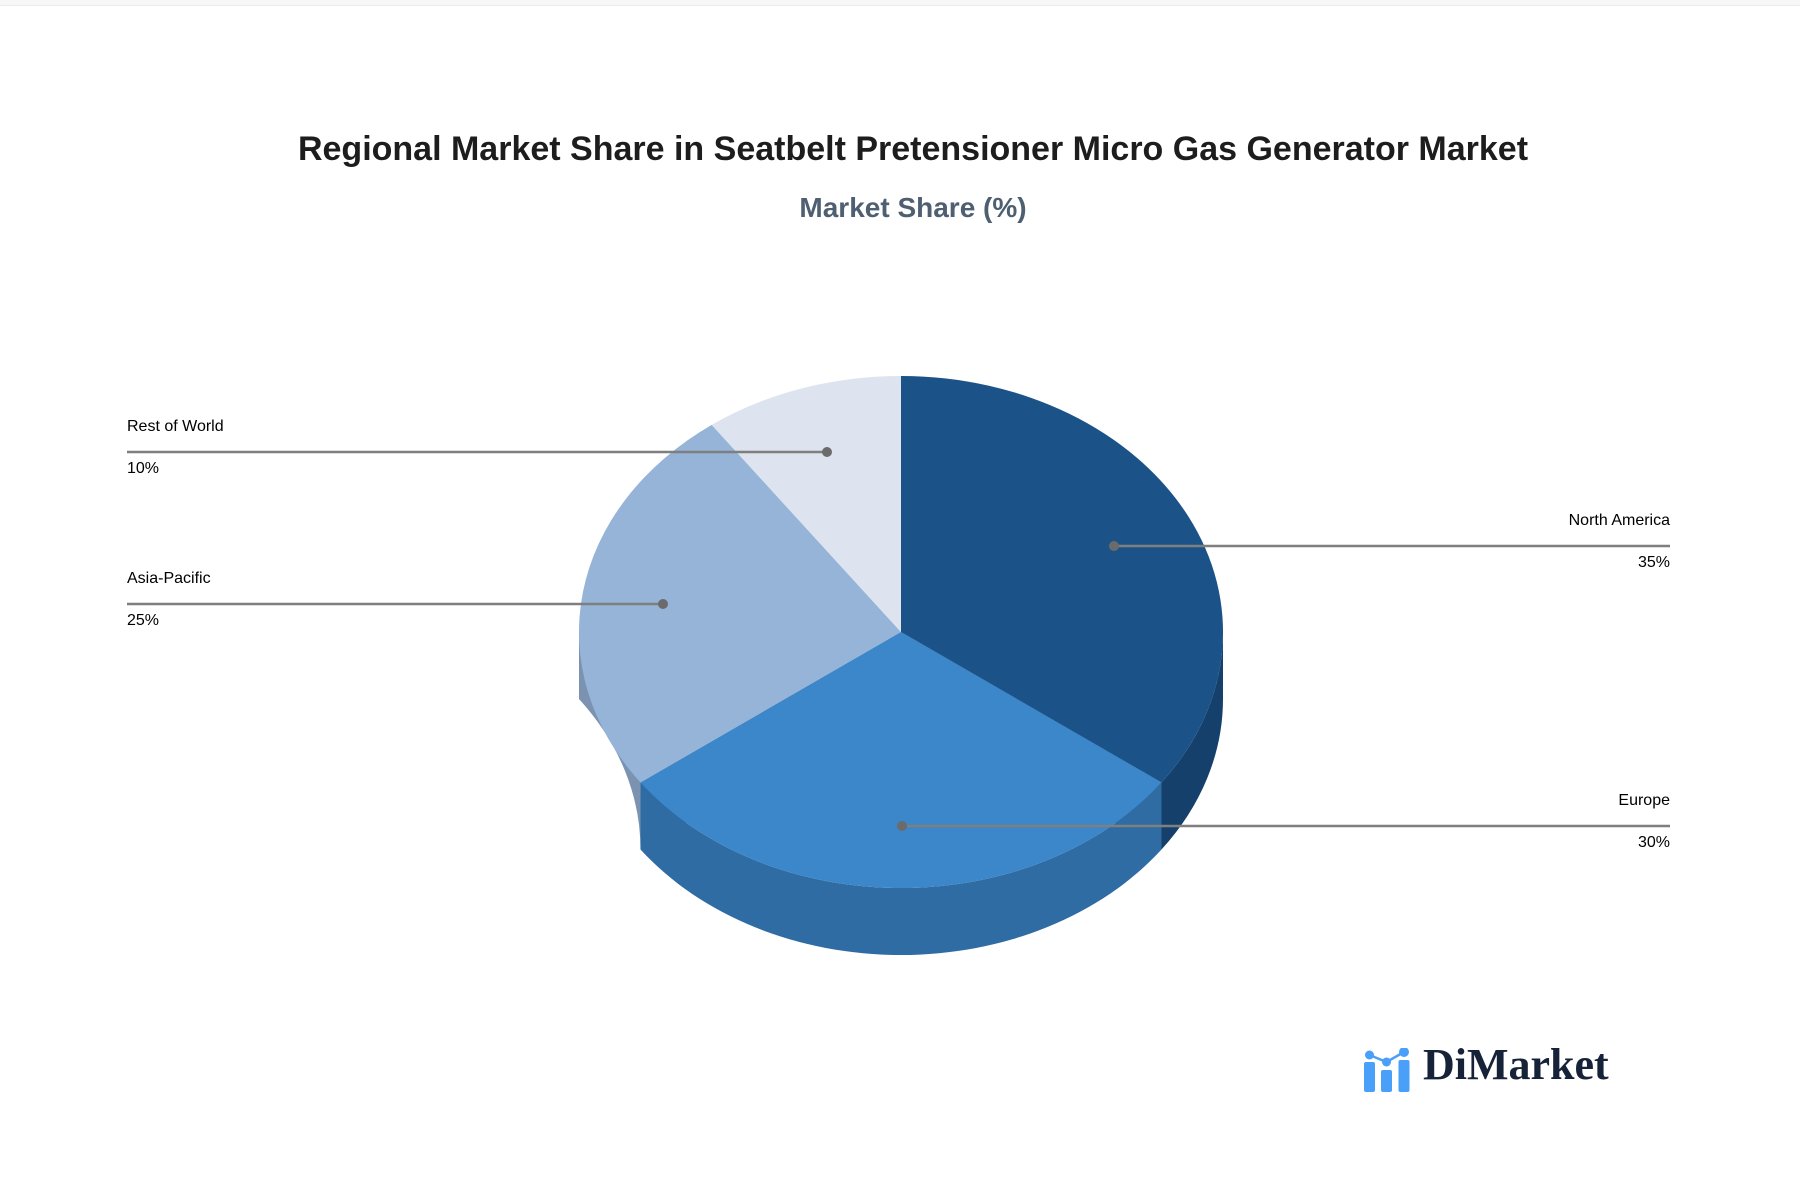  What do you see at coordinates (1644, 800) in the screenshot?
I see `slice-label-europe: Europe` at bounding box center [1644, 800].